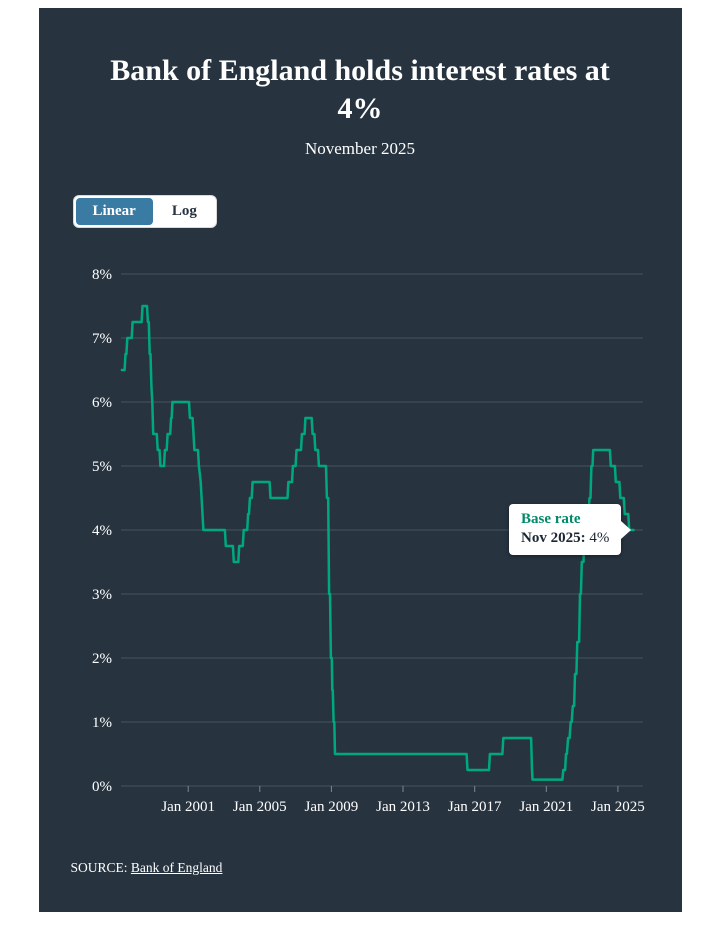  I want to click on svg-text: 6%, so click(102, 403).